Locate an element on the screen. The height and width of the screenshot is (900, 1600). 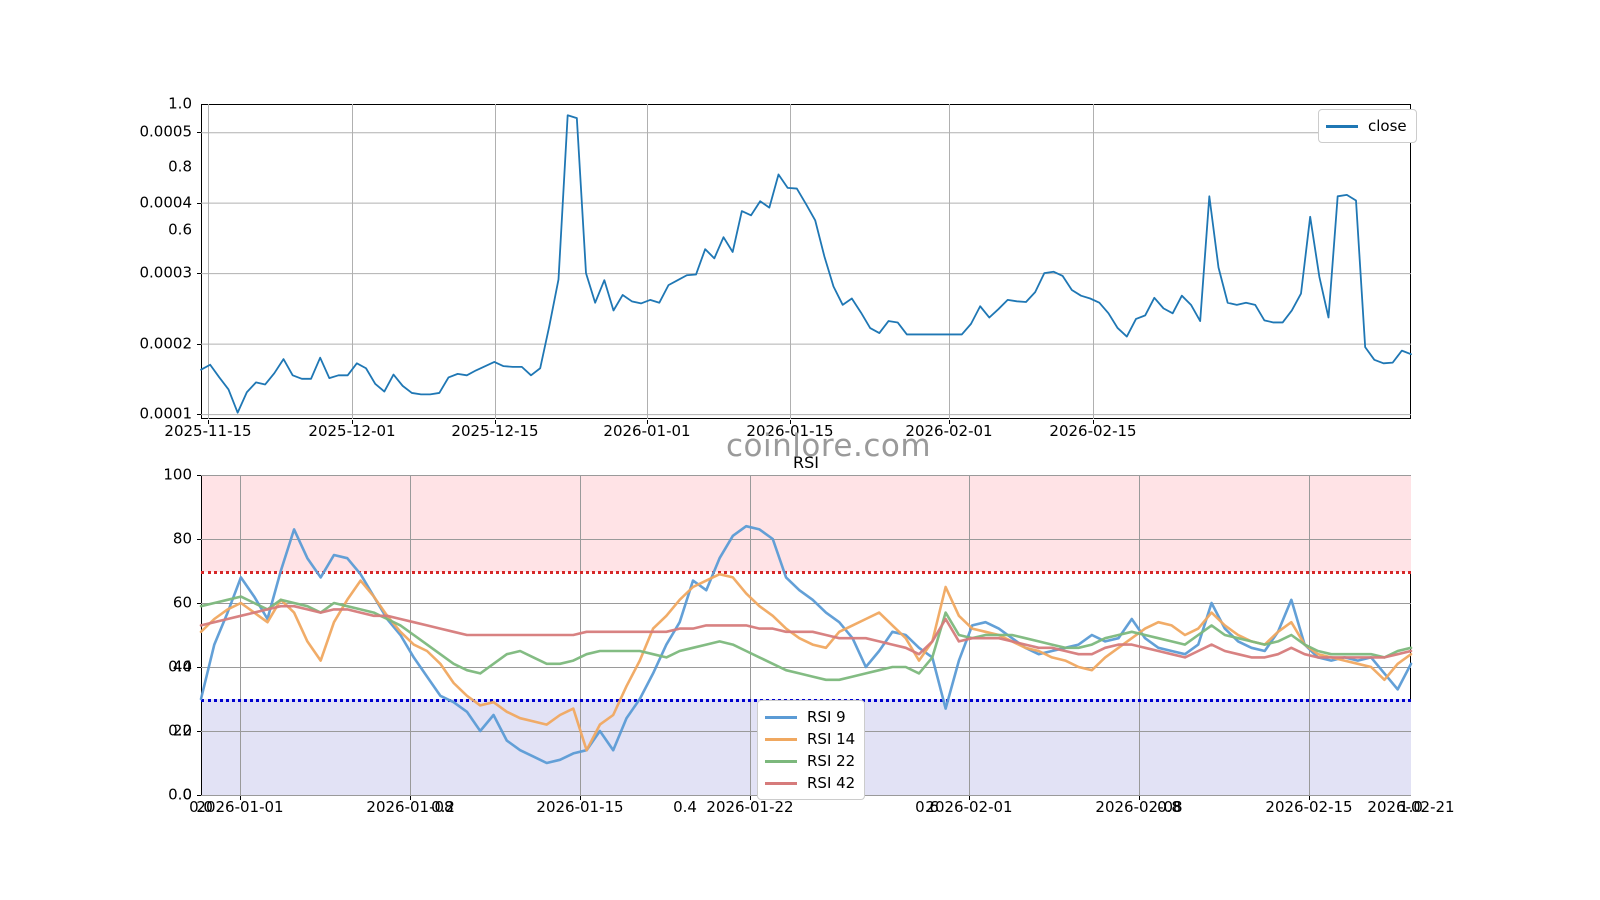
watermark: coinlore.com is located at coordinates (829, 446).